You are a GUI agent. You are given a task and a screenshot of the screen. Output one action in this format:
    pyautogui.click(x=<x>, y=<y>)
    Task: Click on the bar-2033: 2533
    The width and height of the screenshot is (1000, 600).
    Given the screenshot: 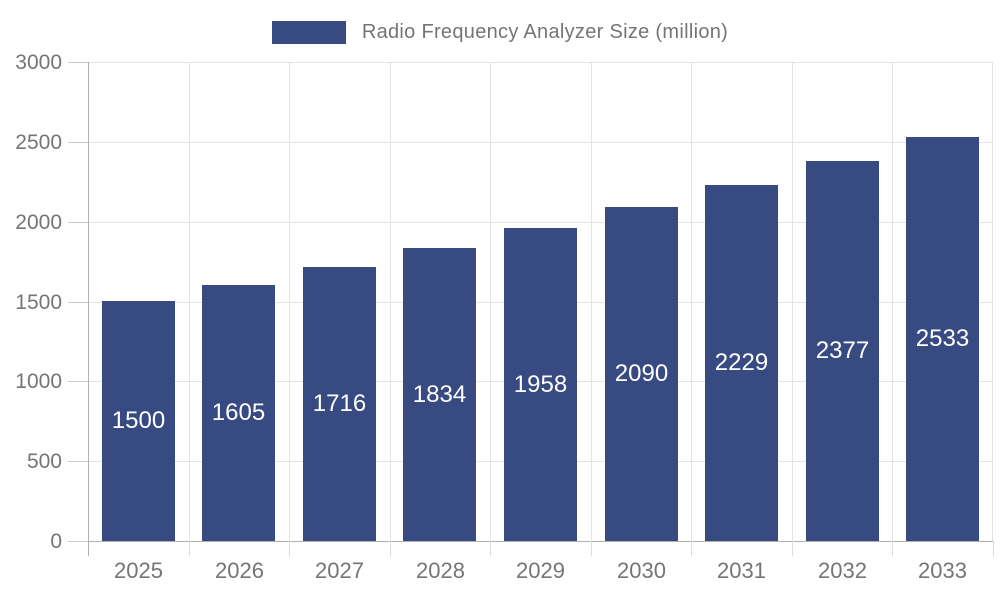 What is the action you would take?
    pyautogui.click(x=942, y=339)
    